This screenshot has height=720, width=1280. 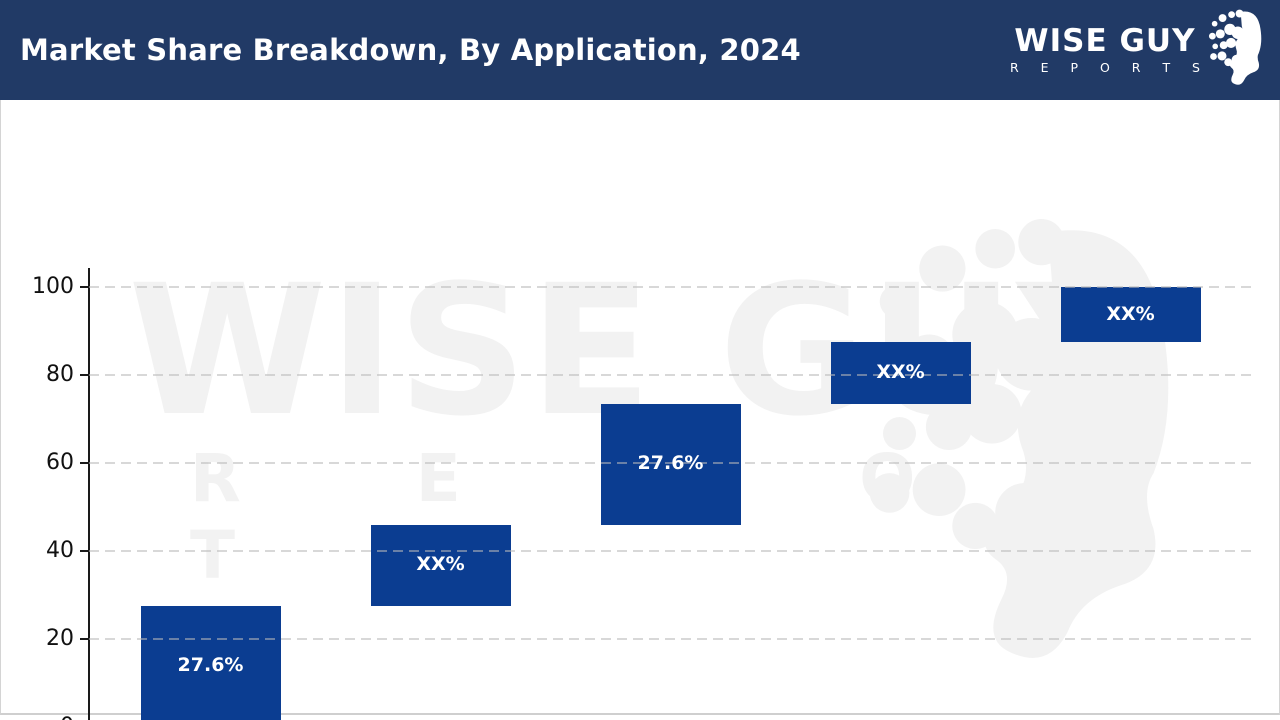 What do you see at coordinates (1235, 50) in the screenshot?
I see `brand-logo-face-icon` at bounding box center [1235, 50].